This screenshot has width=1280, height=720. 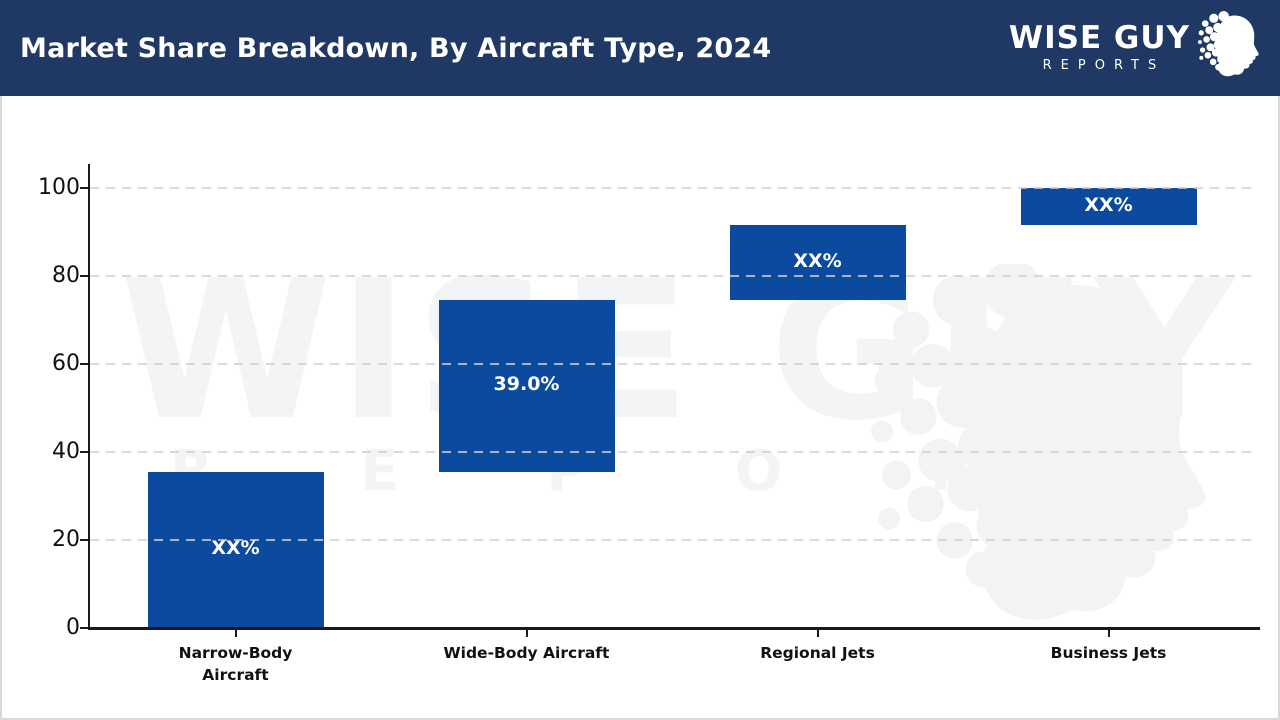 I want to click on y-axis-tick-label: 0, so click(x=73, y=627).